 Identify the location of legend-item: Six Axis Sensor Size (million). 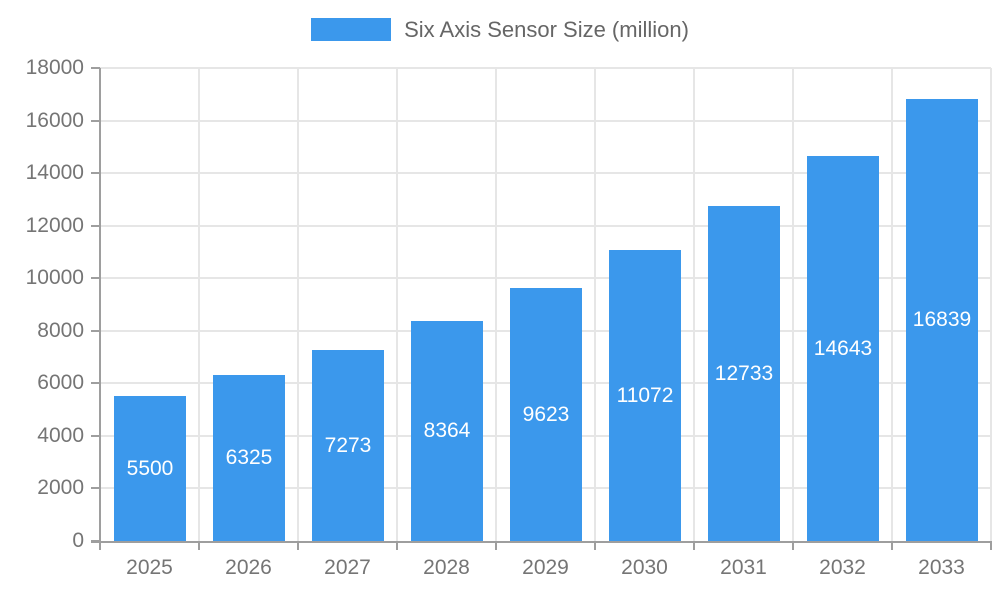
(500, 29).